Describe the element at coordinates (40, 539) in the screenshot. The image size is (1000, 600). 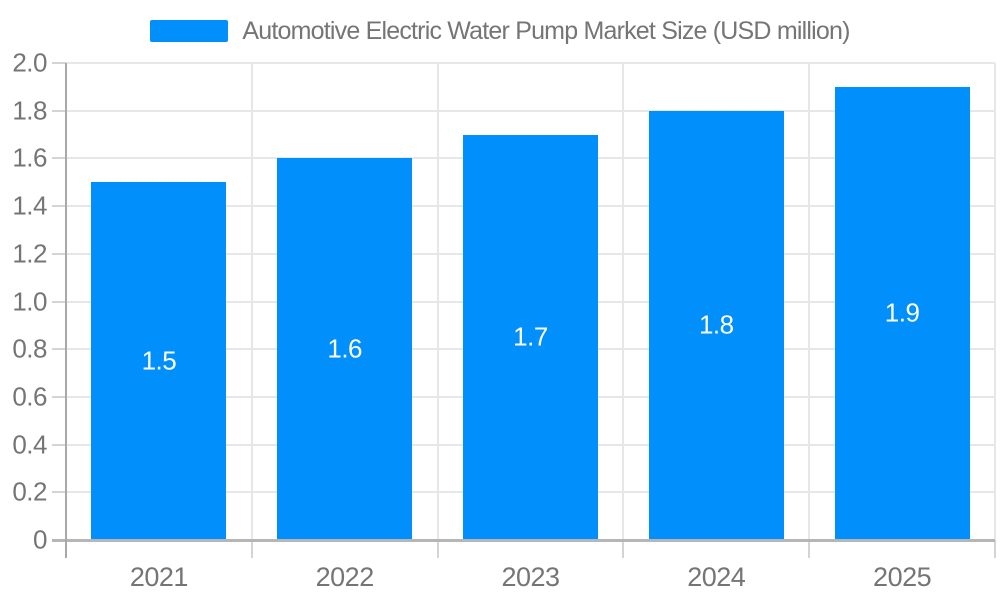
I see `y-axis-label: 0` at that location.